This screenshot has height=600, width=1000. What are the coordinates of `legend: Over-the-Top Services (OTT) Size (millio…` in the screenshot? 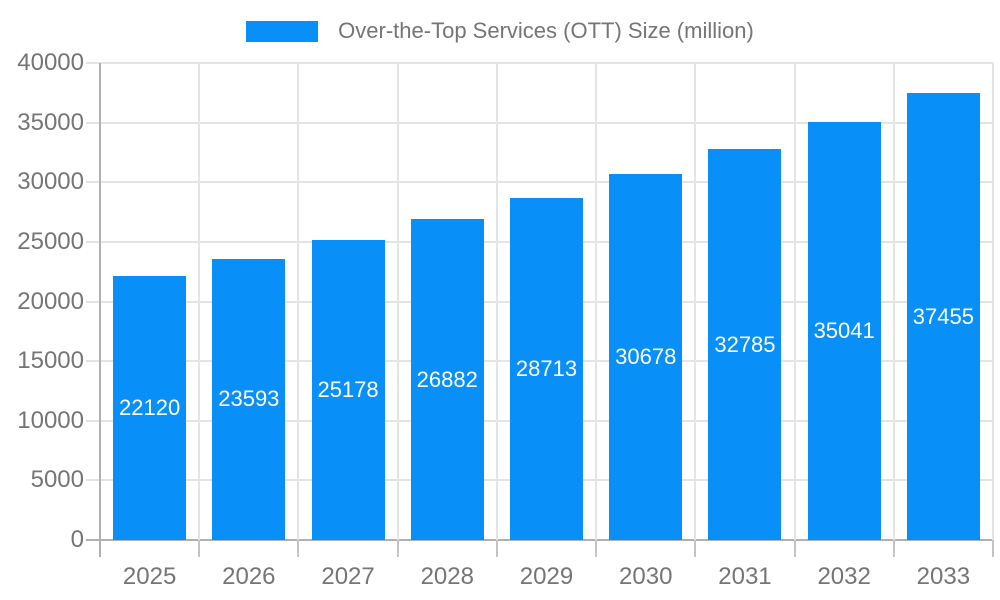 It's located at (500, 31).